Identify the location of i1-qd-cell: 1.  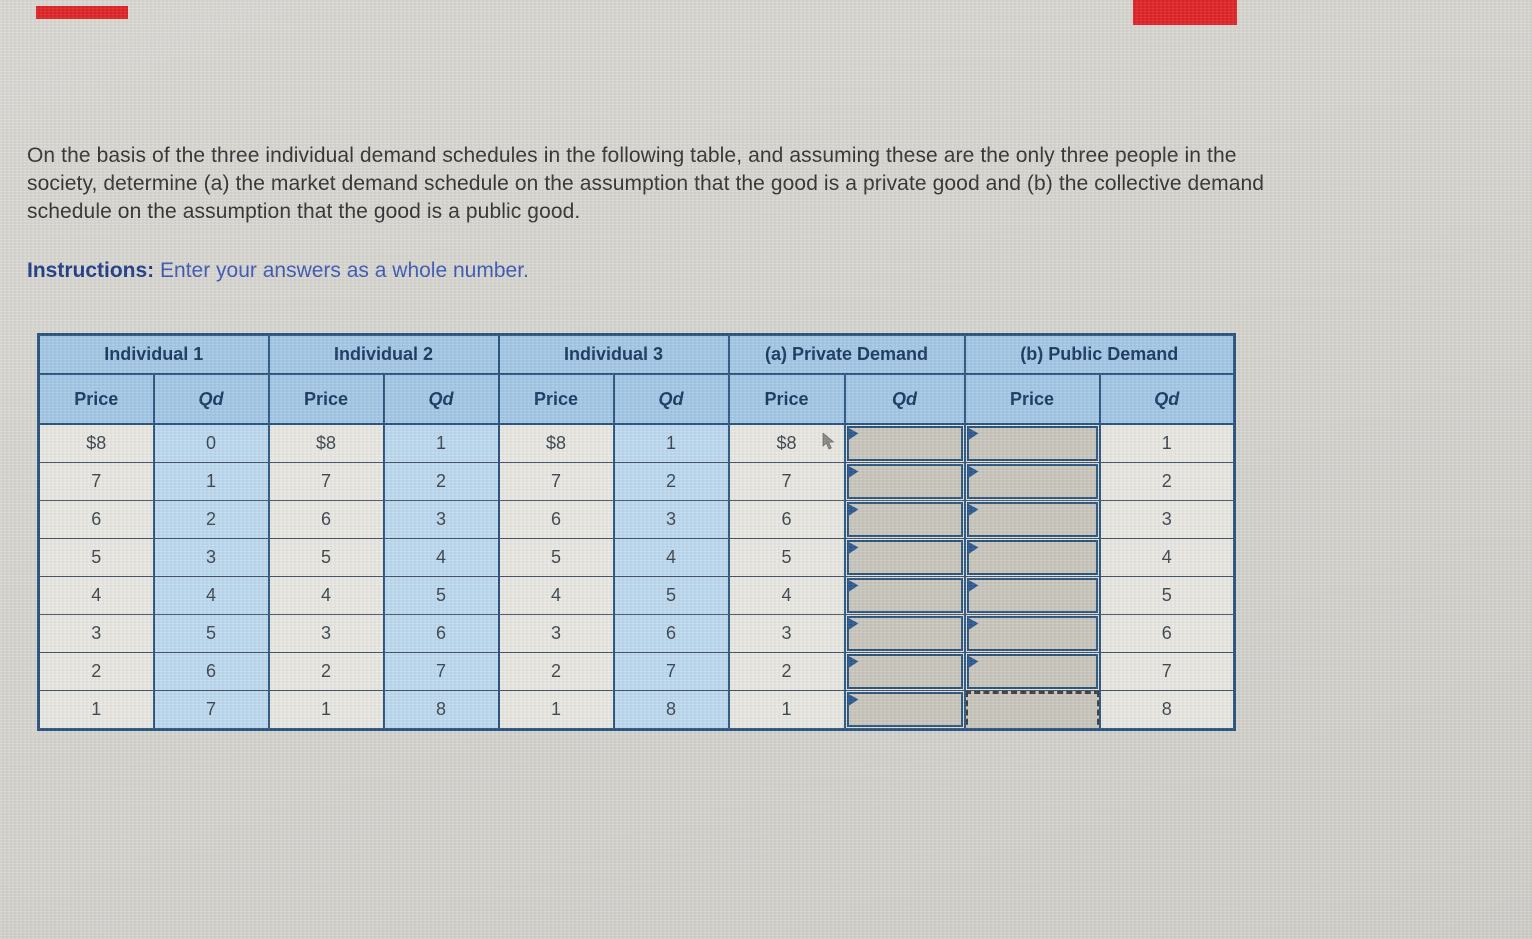
(211, 481).